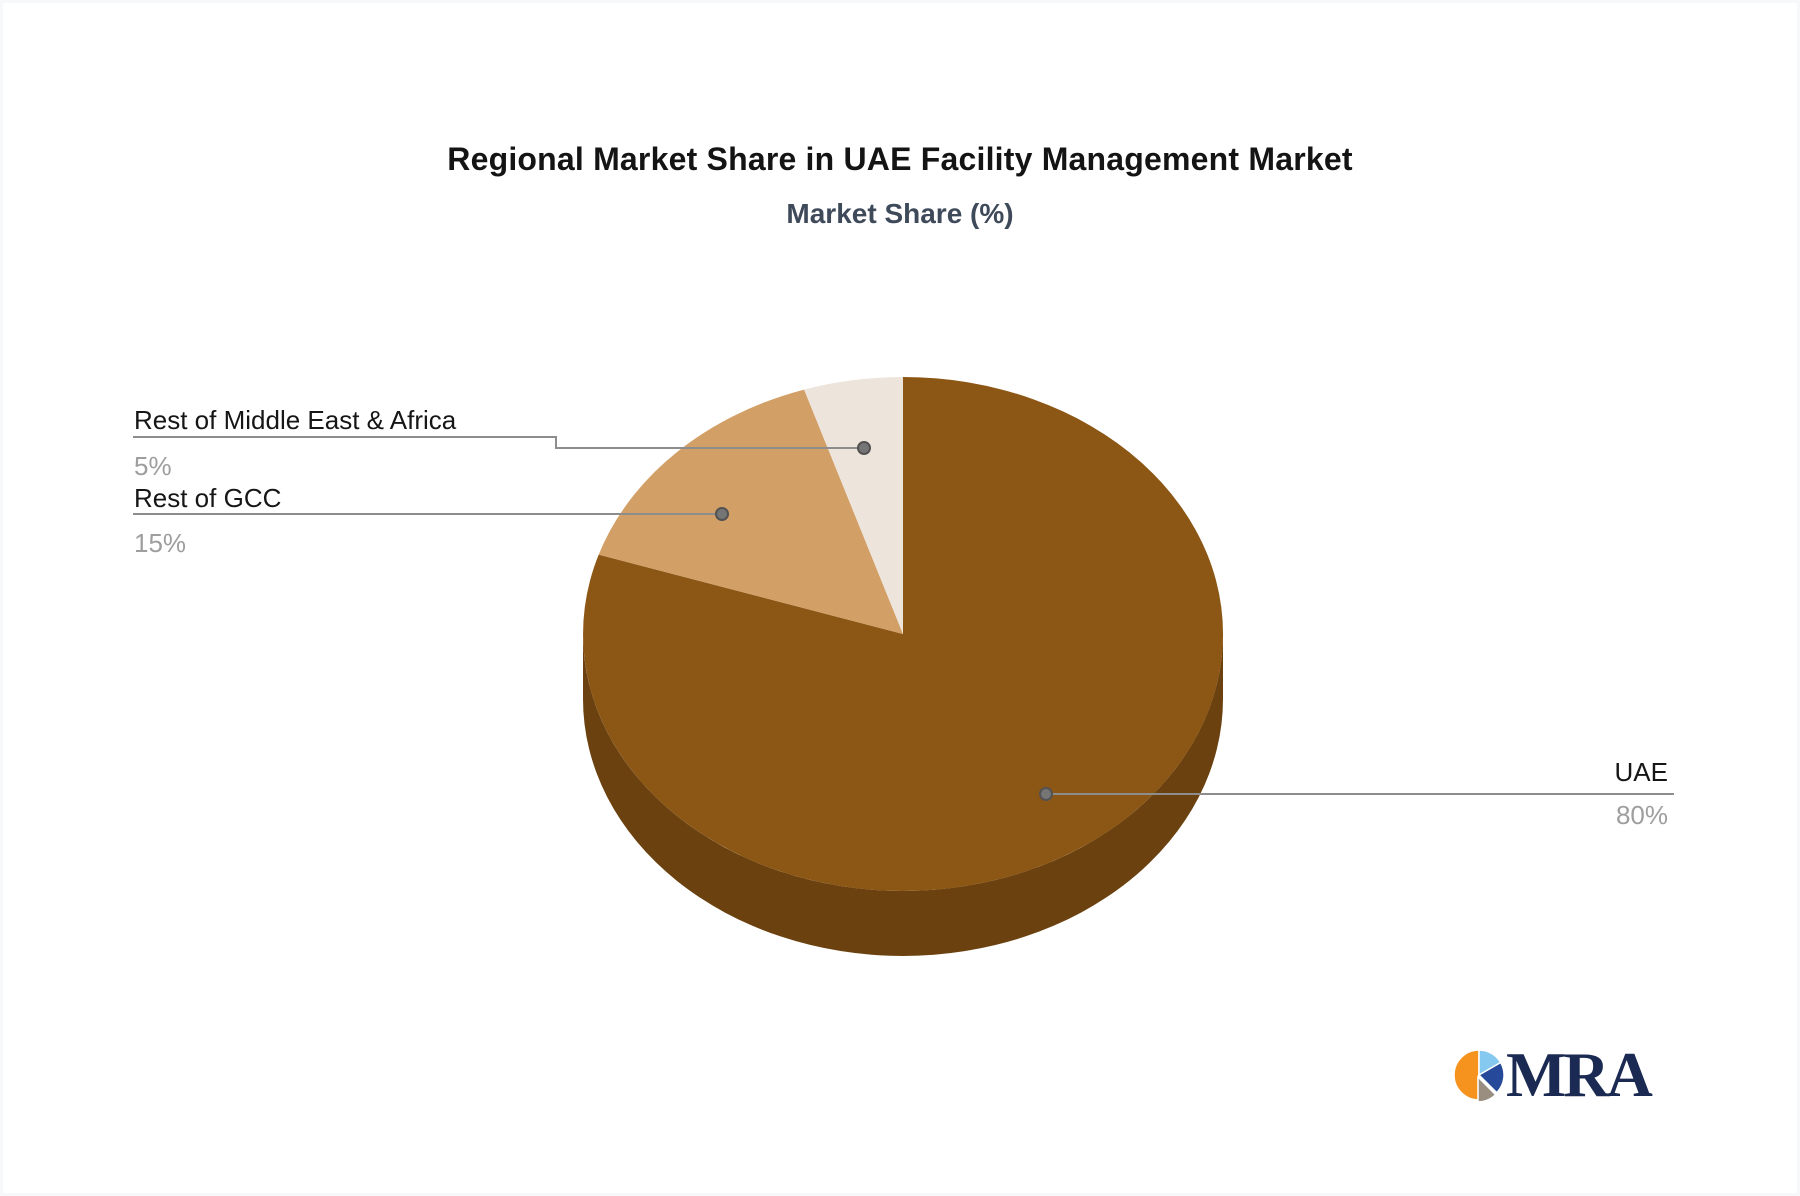 This screenshot has width=1800, height=1196. Describe the element at coordinates (750, 511) in the screenshot. I see `pie-slice-rest-of-gcc` at that location.